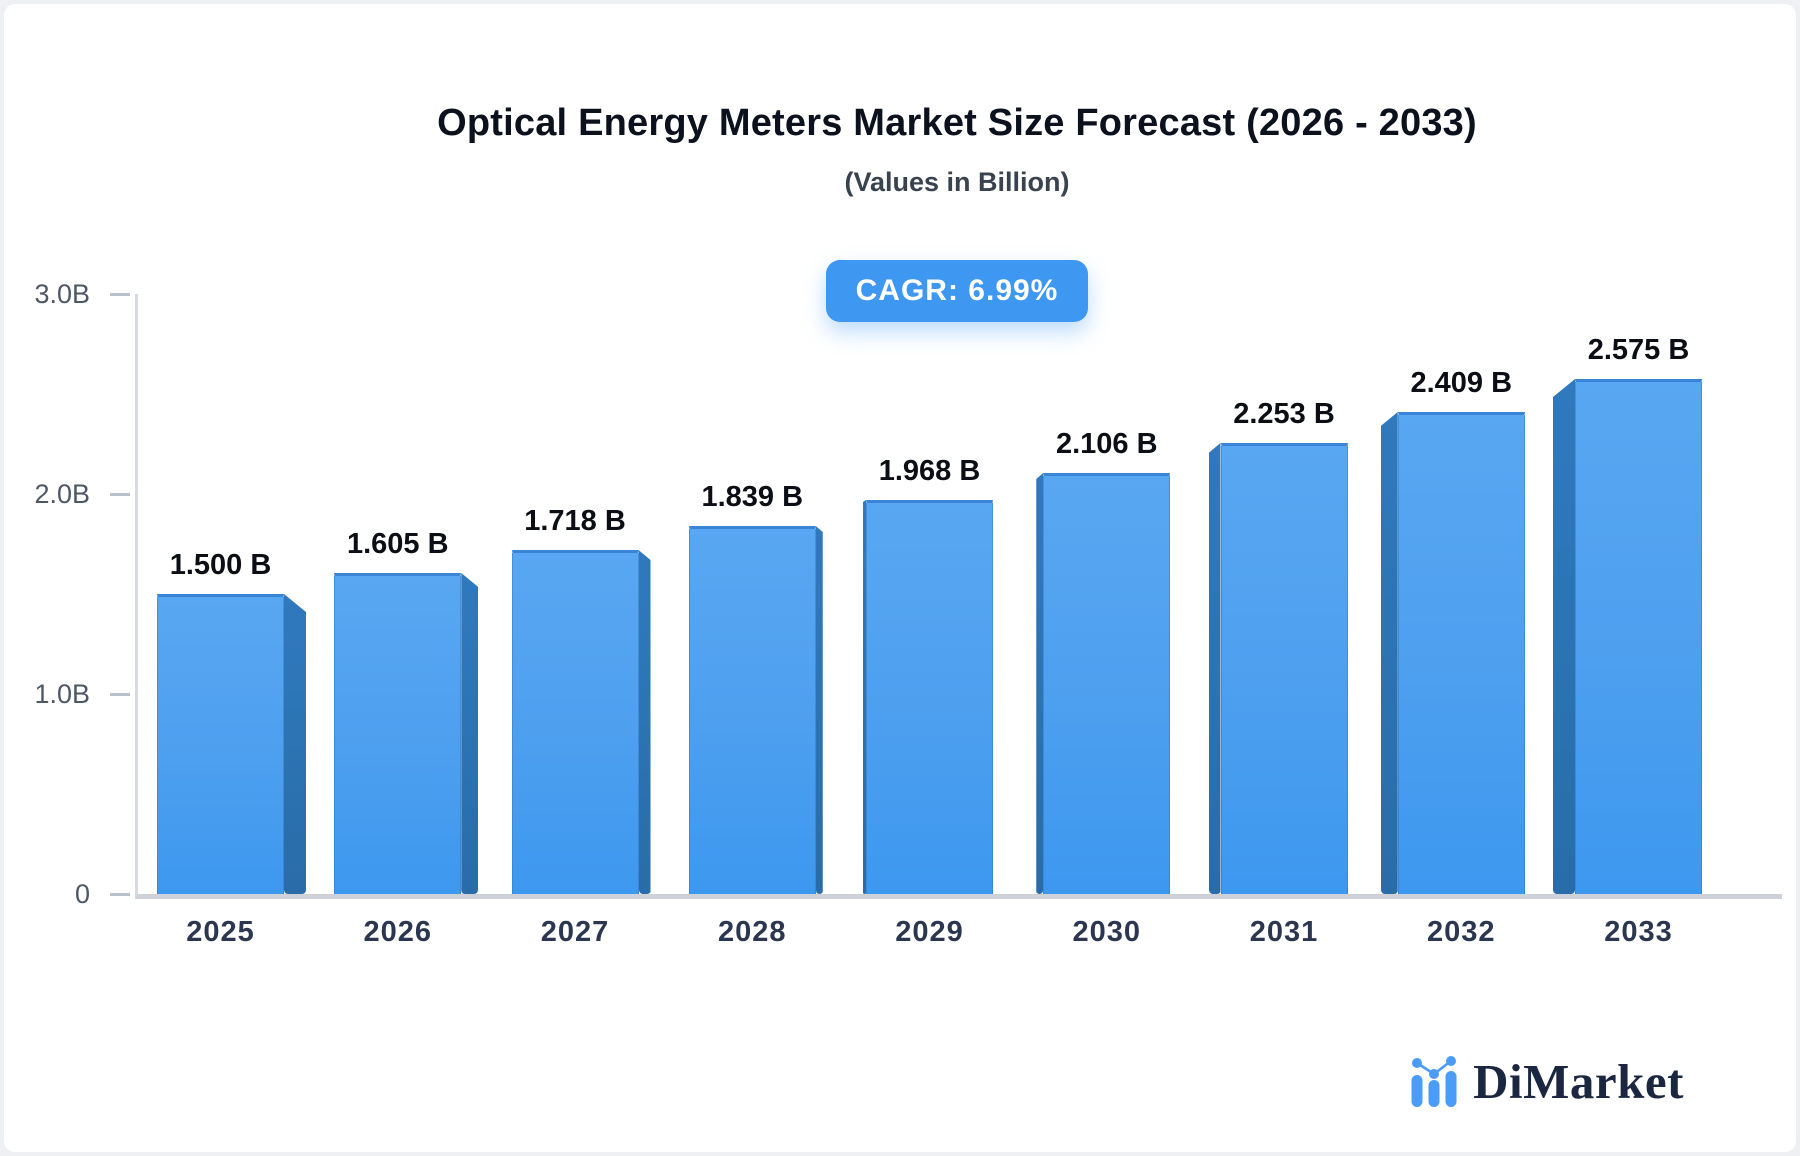 The image size is (1800, 1156). What do you see at coordinates (957, 182) in the screenshot?
I see `chart-subtitle: (Values in Billion)` at bounding box center [957, 182].